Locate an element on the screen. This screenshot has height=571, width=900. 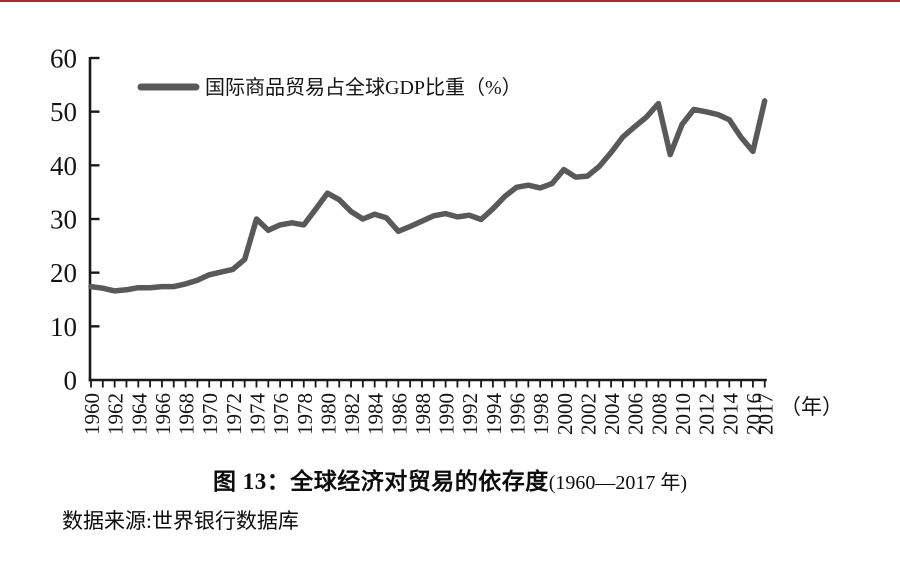
x-tick-label: 1998 is located at coordinates (541, 414).